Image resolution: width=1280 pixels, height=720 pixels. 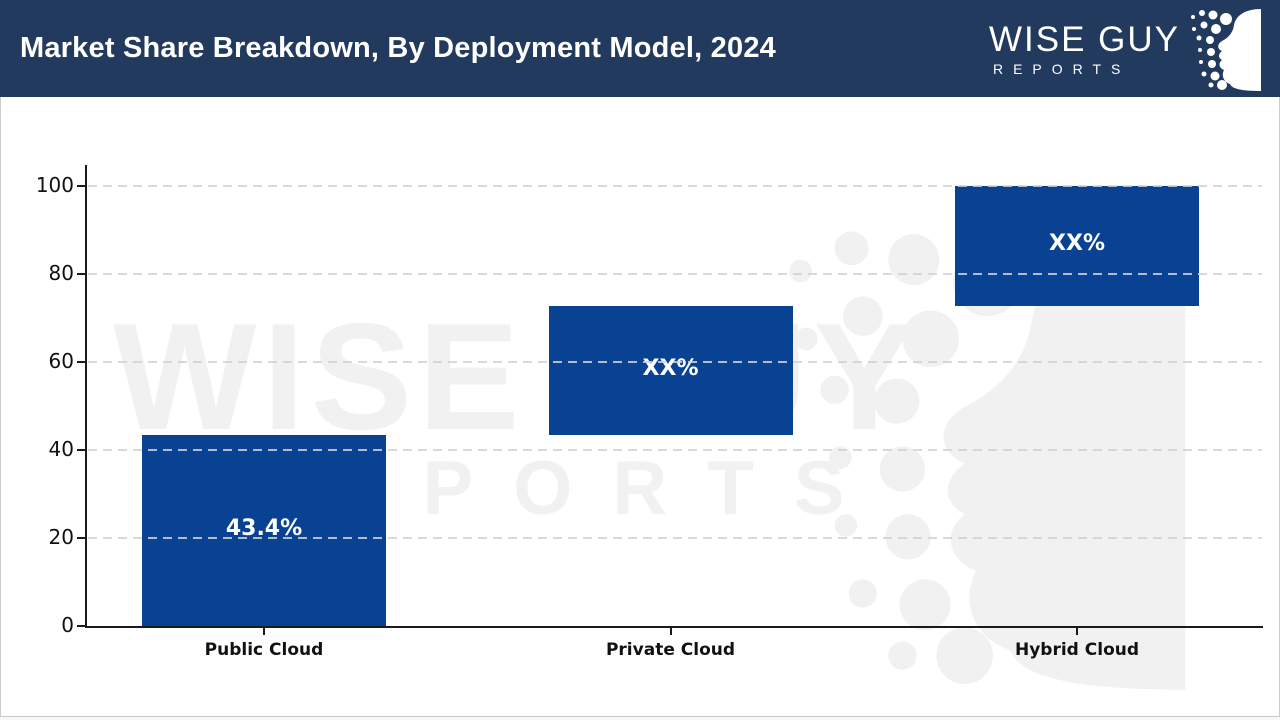 I want to click on y-tick-label: 60, so click(x=61, y=361).